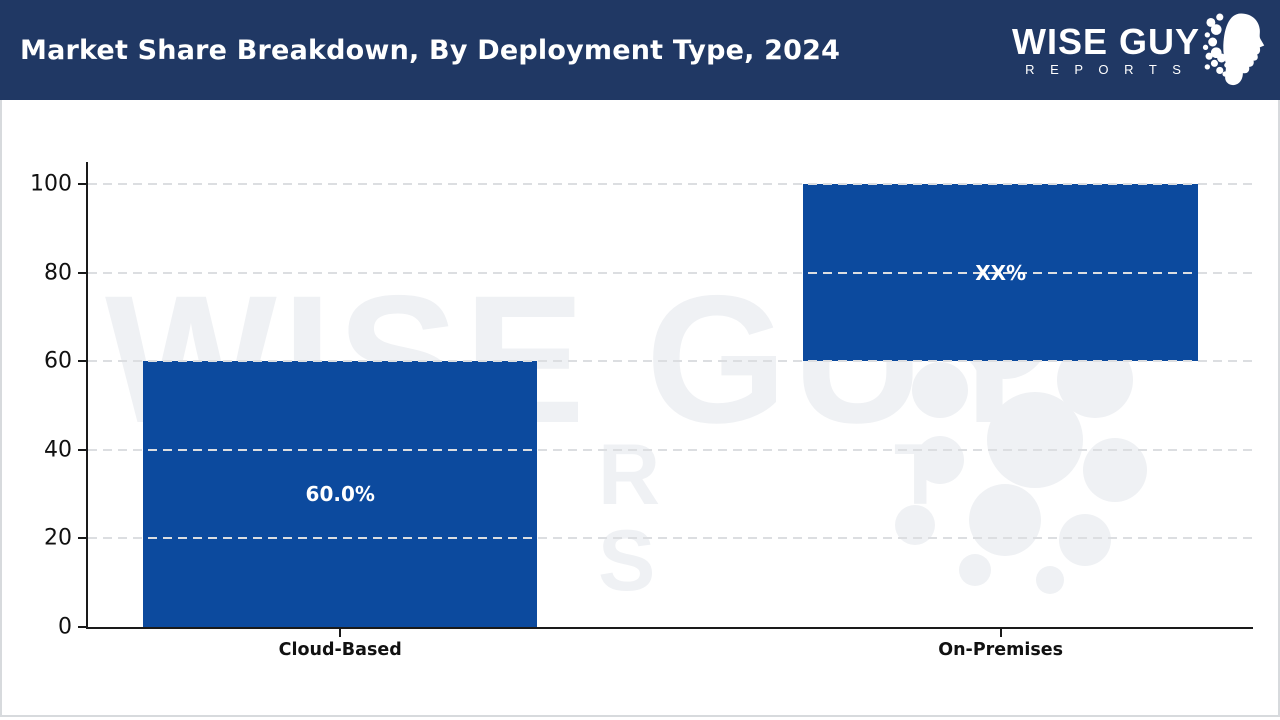 The width and height of the screenshot is (1280, 720). Describe the element at coordinates (87, 395) in the screenshot. I see `y-axis-line` at that location.